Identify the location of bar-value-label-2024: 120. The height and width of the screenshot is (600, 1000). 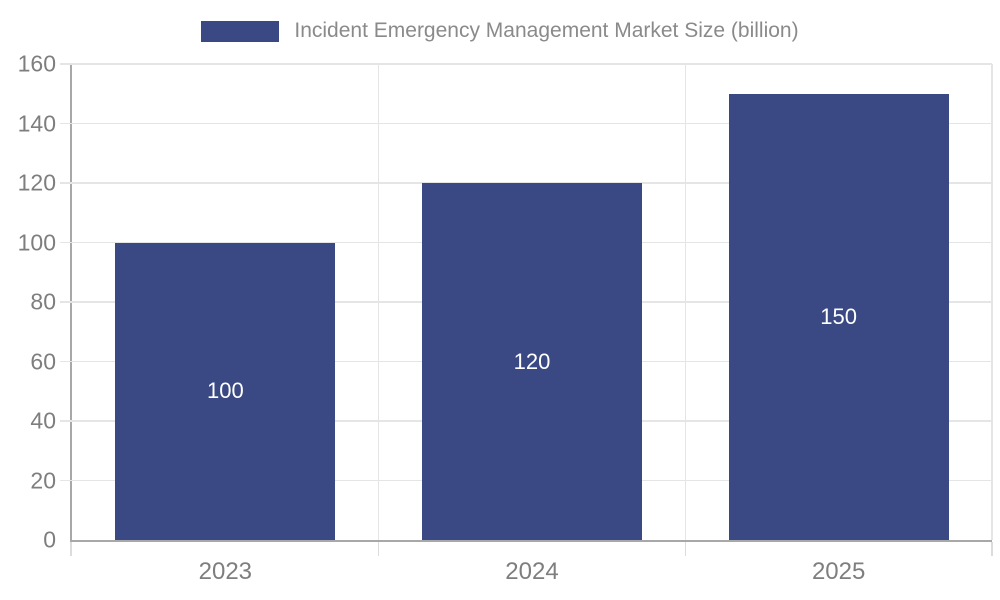
(532, 361).